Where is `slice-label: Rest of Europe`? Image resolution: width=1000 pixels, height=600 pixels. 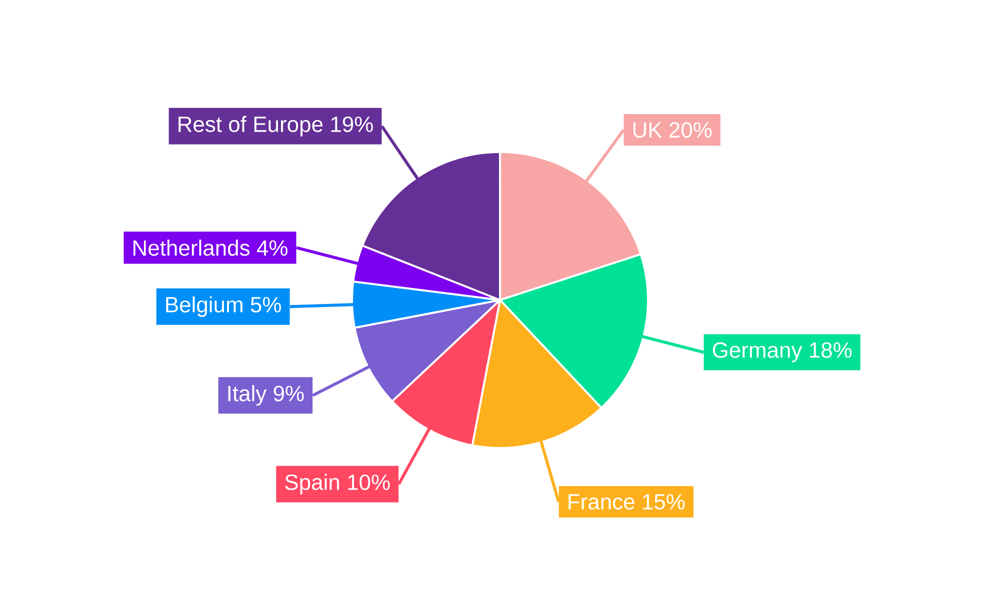 slice-label: Rest of Europe is located at coordinates (250, 126).